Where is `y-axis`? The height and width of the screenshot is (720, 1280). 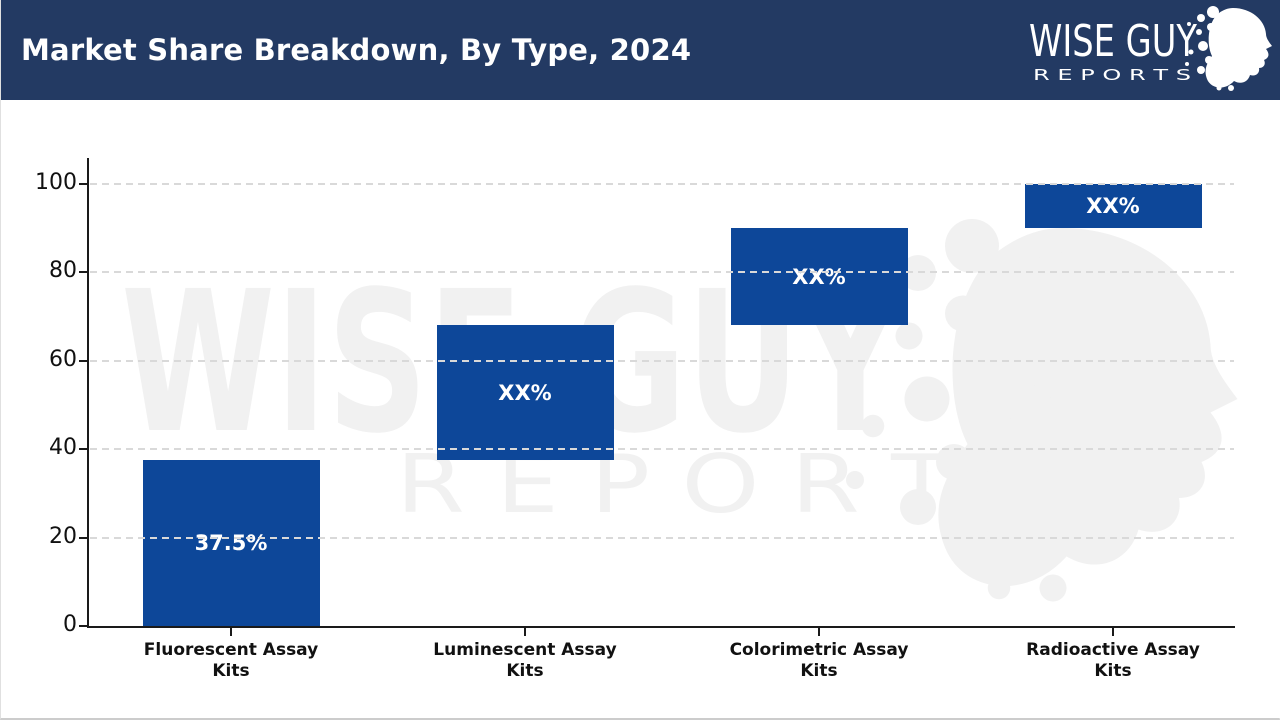 y-axis is located at coordinates (88, 393).